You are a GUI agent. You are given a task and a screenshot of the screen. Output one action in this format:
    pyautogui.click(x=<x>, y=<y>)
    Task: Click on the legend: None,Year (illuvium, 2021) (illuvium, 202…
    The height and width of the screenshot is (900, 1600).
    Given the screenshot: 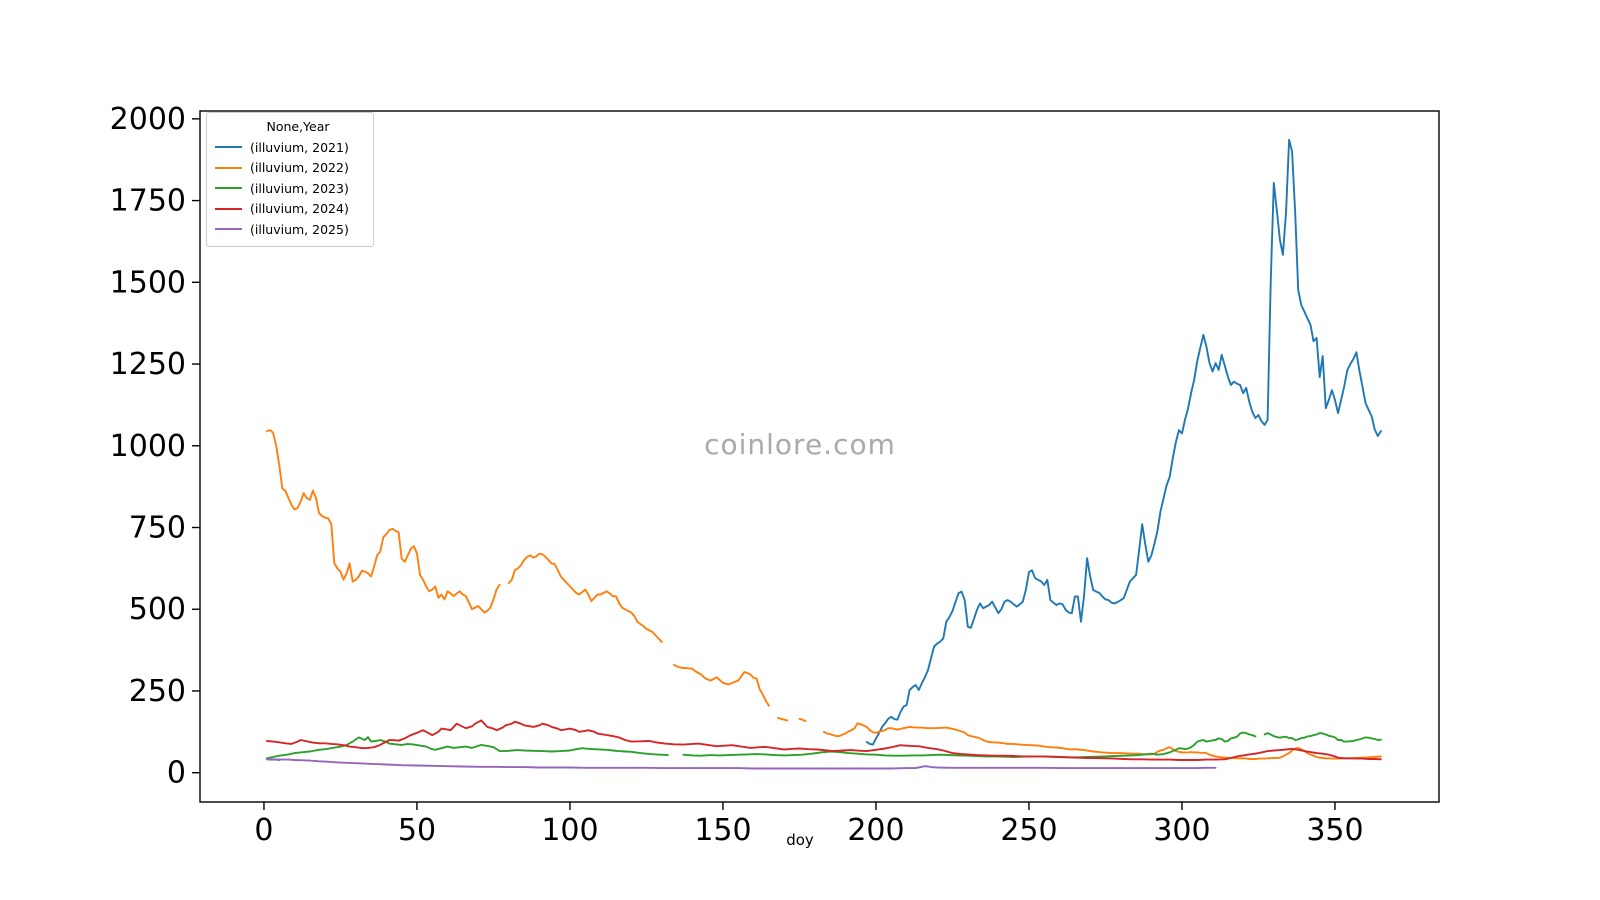 What is the action you would take?
    pyautogui.click(x=290, y=179)
    